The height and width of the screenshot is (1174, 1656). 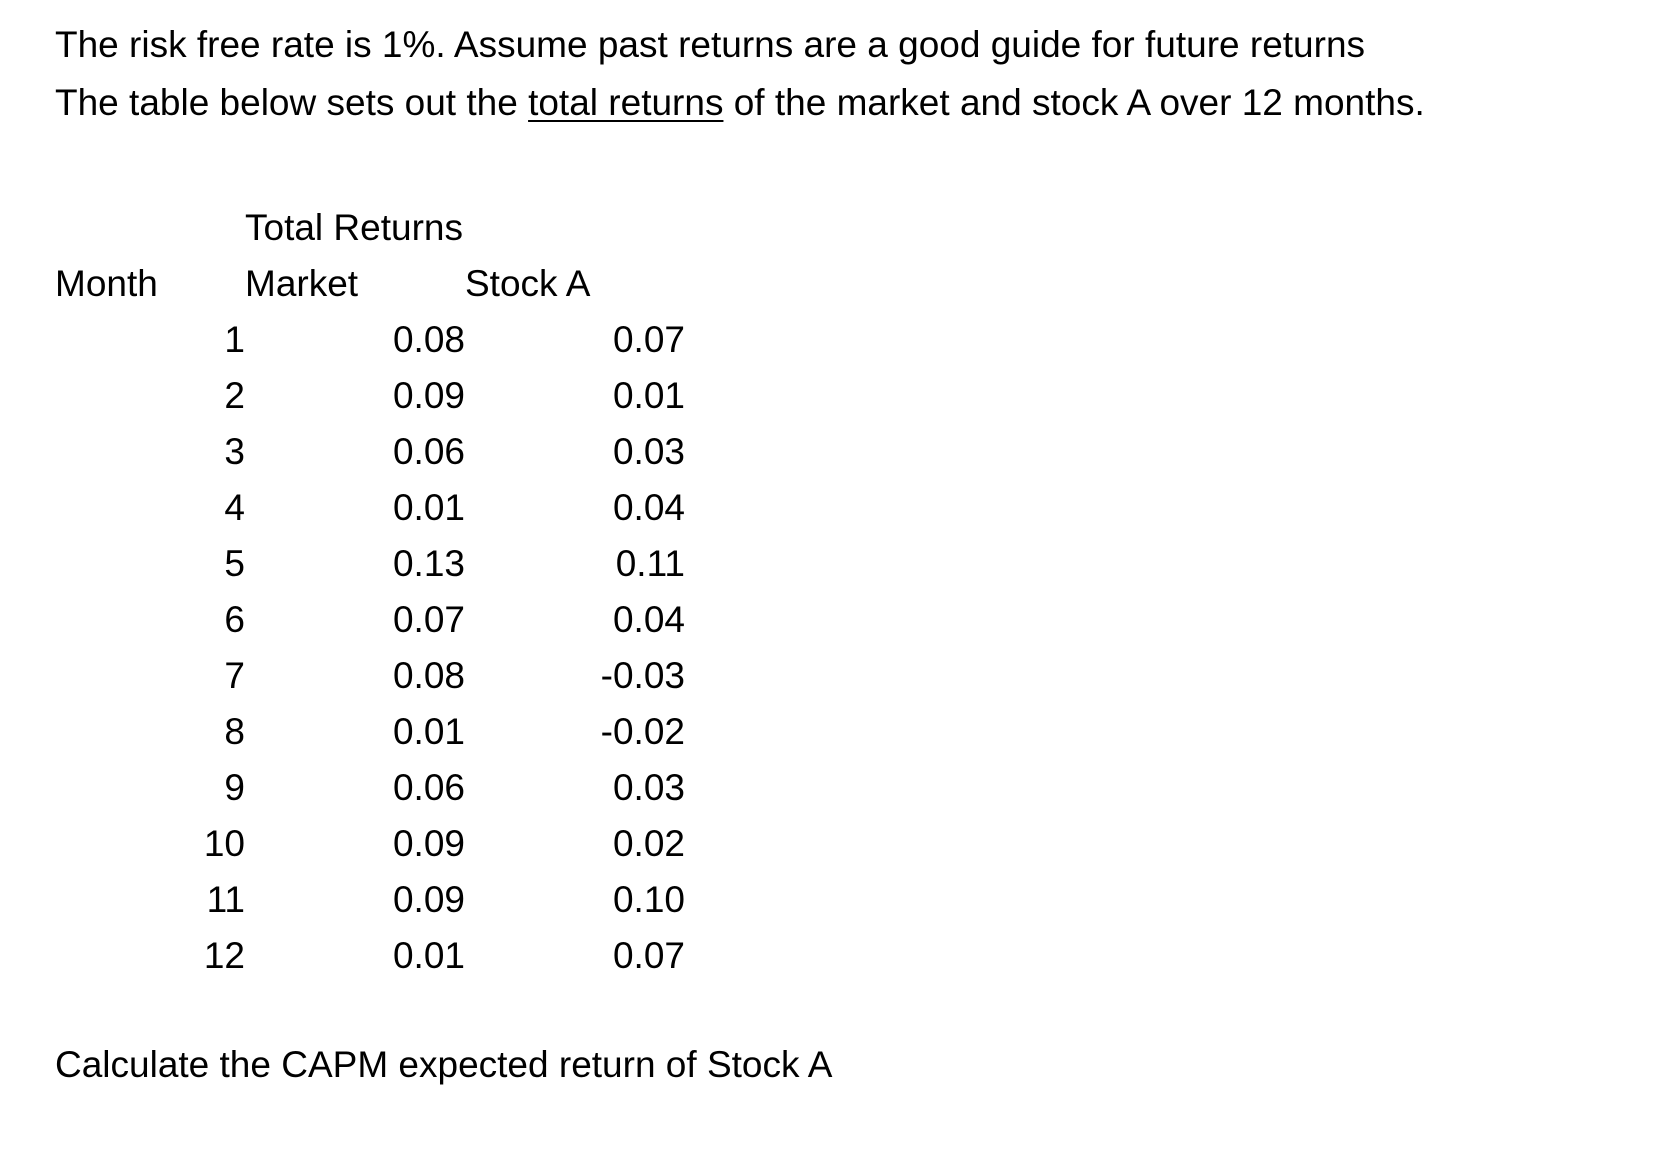 What do you see at coordinates (642, 675) in the screenshot?
I see `cell-stock-a: -0.03` at bounding box center [642, 675].